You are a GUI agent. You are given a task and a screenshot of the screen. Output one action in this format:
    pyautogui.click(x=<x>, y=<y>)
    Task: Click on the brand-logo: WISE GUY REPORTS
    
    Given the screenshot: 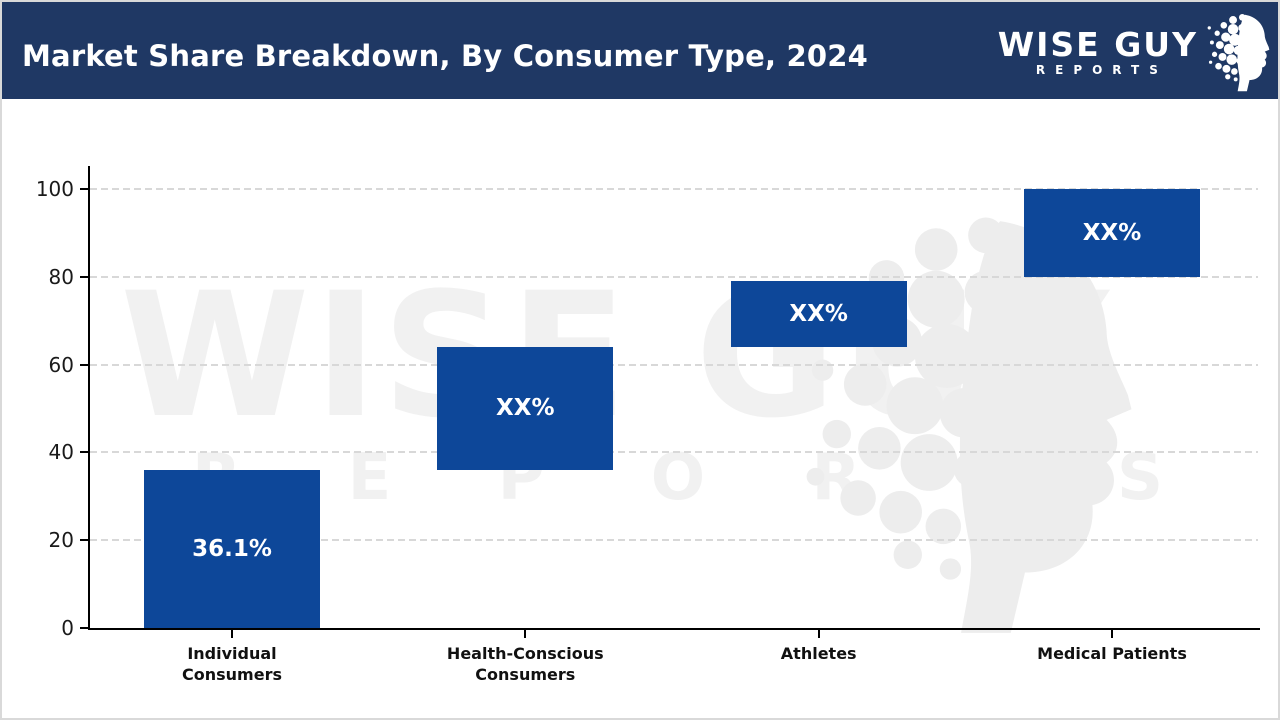 What is the action you would take?
    pyautogui.click(x=1138, y=51)
    